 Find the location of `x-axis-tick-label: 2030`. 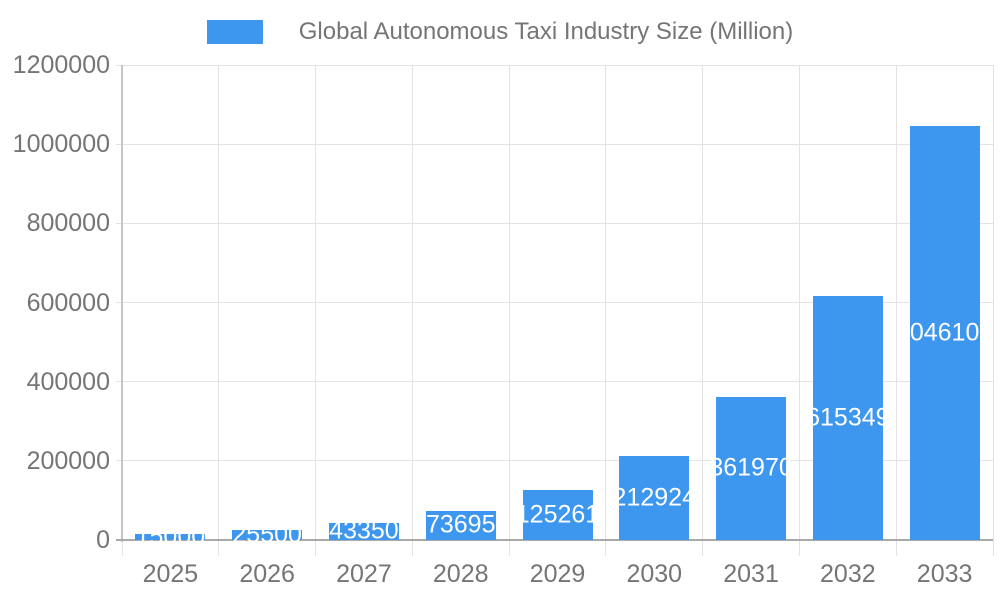

x-axis-tick-label: 2030 is located at coordinates (654, 574).